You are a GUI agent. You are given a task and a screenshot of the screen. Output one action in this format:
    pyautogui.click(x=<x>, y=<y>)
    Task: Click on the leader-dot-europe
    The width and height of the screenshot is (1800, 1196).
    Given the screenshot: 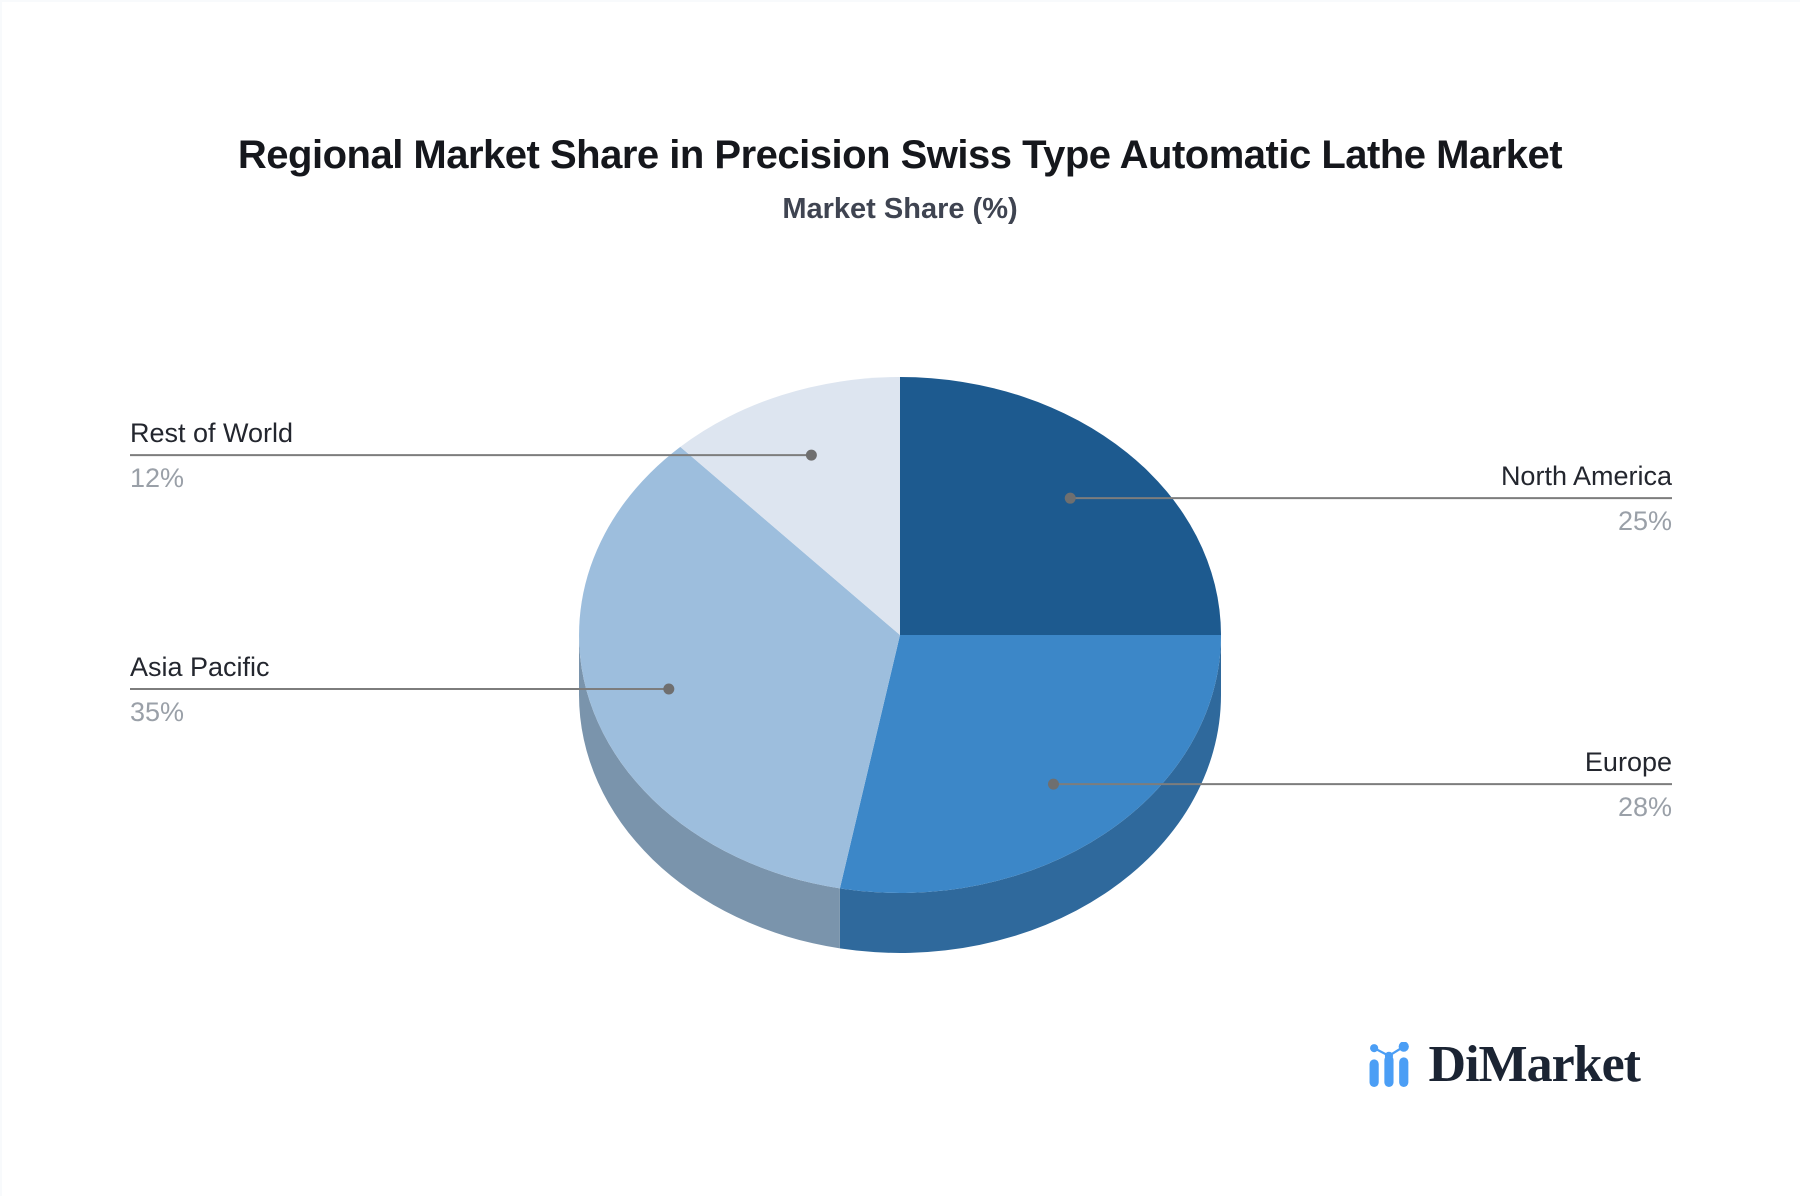 What is the action you would take?
    pyautogui.click(x=1053, y=784)
    